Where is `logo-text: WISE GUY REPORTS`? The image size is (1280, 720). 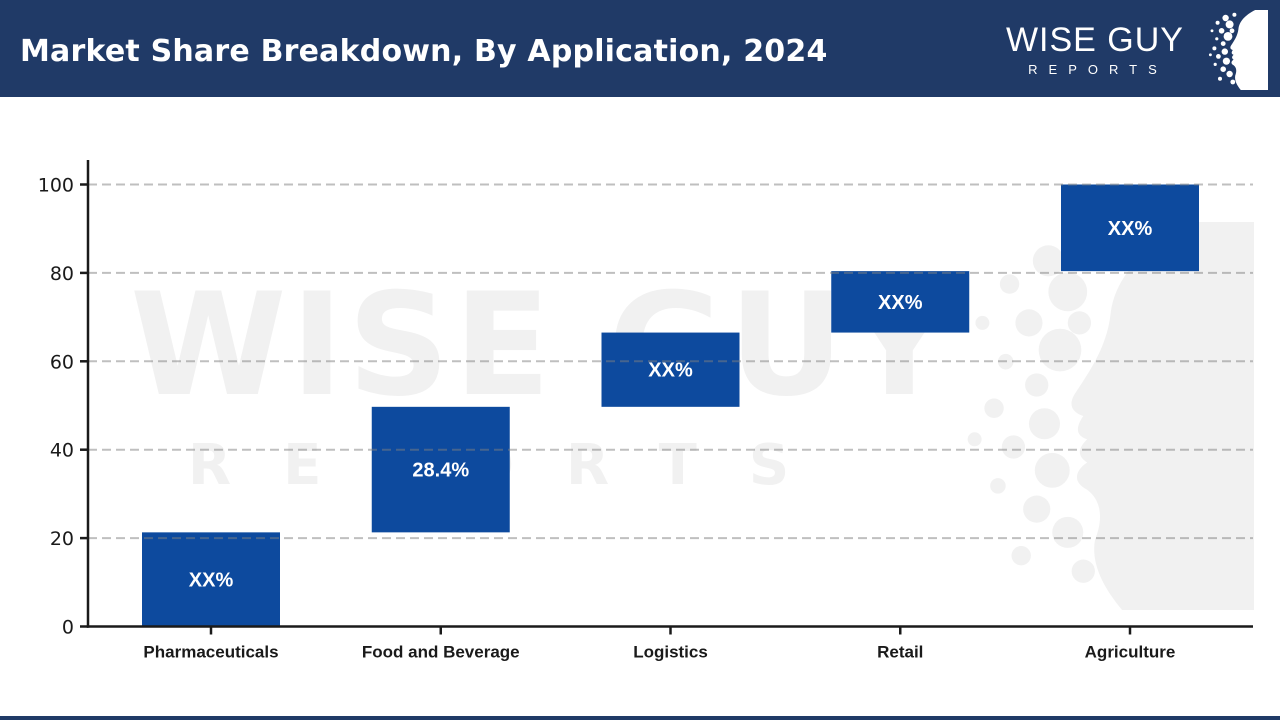
logo-text: WISE GUY REPORTS is located at coordinates (1095, 50).